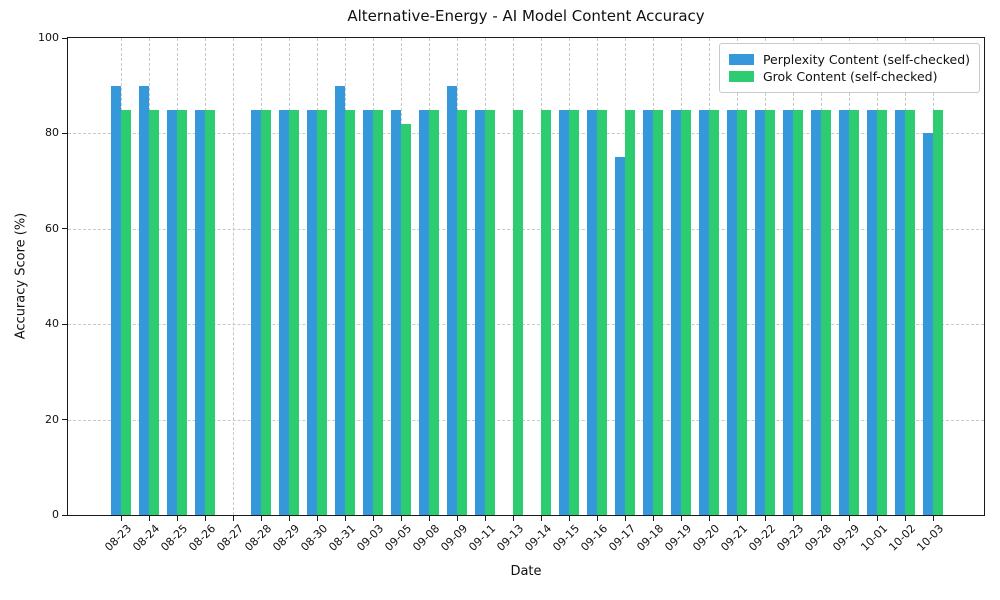 The height and width of the screenshot is (600, 1000). I want to click on legend-label-grok: Grok Content (self-checked), so click(850, 76).